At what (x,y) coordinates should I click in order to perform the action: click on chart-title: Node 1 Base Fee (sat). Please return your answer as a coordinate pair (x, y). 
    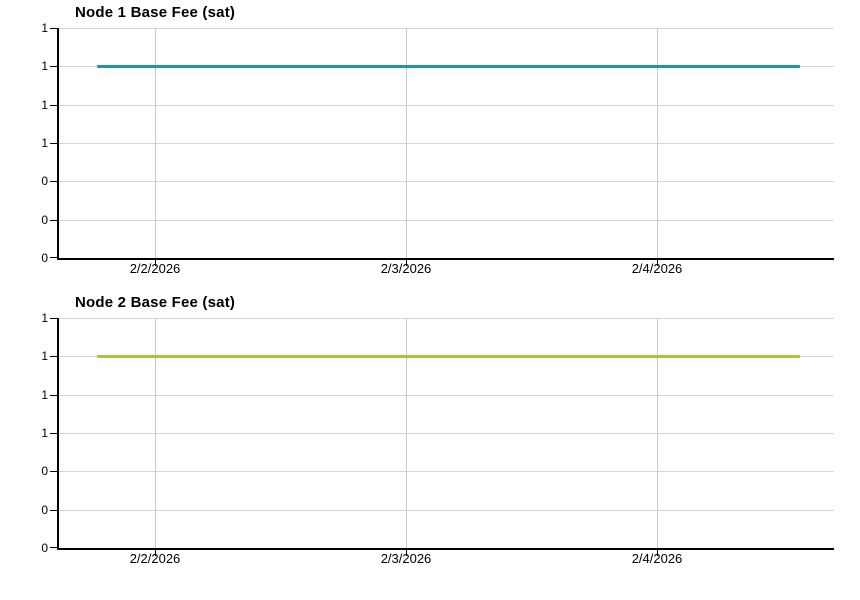
    Looking at the image, I should click on (155, 12).